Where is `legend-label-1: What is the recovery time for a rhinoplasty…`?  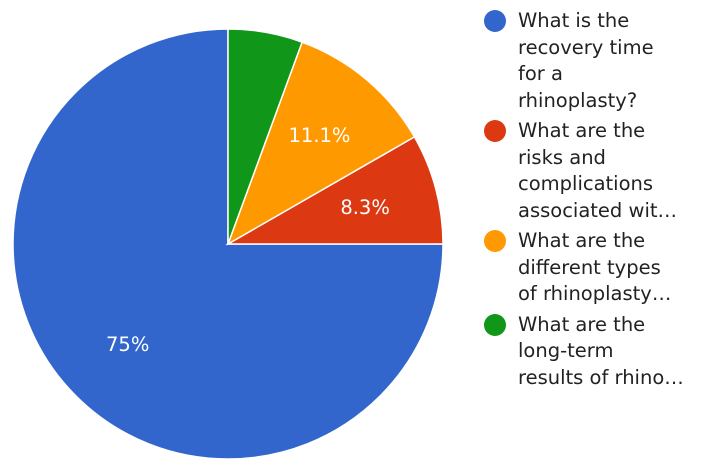 legend-label-1: What is the recovery time for a rhinoplasty… is located at coordinates (586, 60).